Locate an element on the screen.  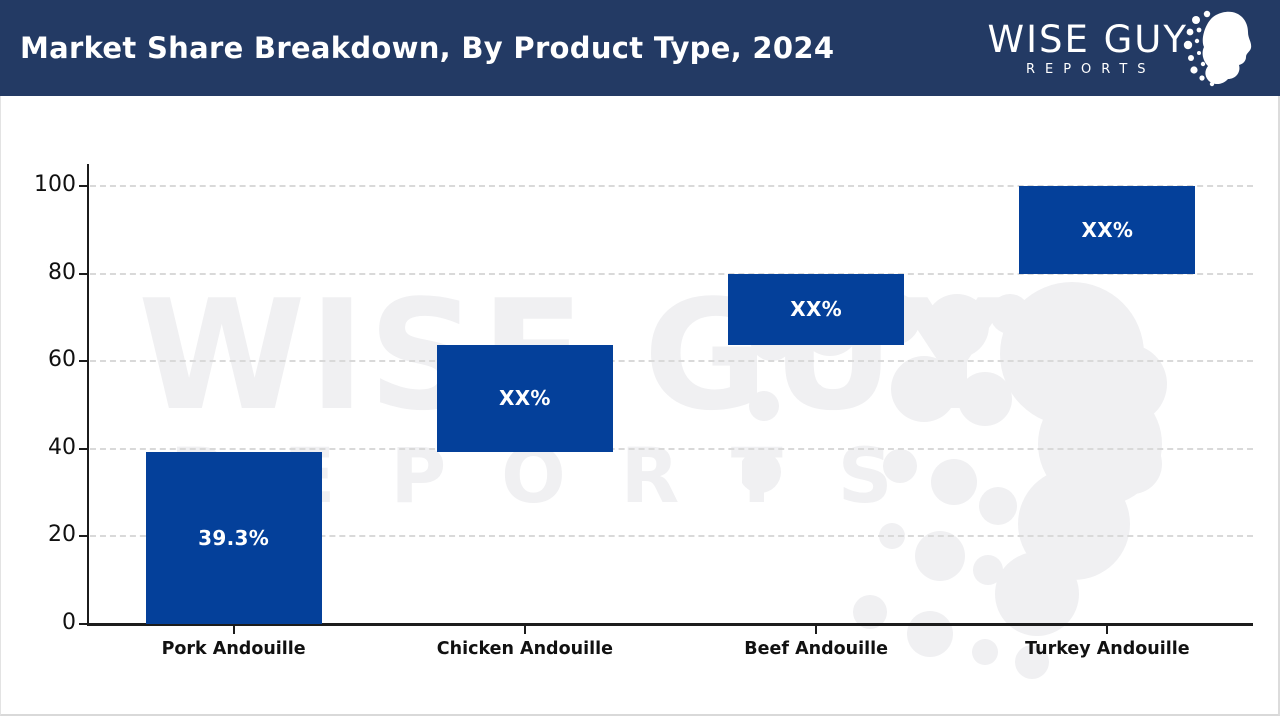
y-tick-label: 60 is located at coordinates (62, 360).